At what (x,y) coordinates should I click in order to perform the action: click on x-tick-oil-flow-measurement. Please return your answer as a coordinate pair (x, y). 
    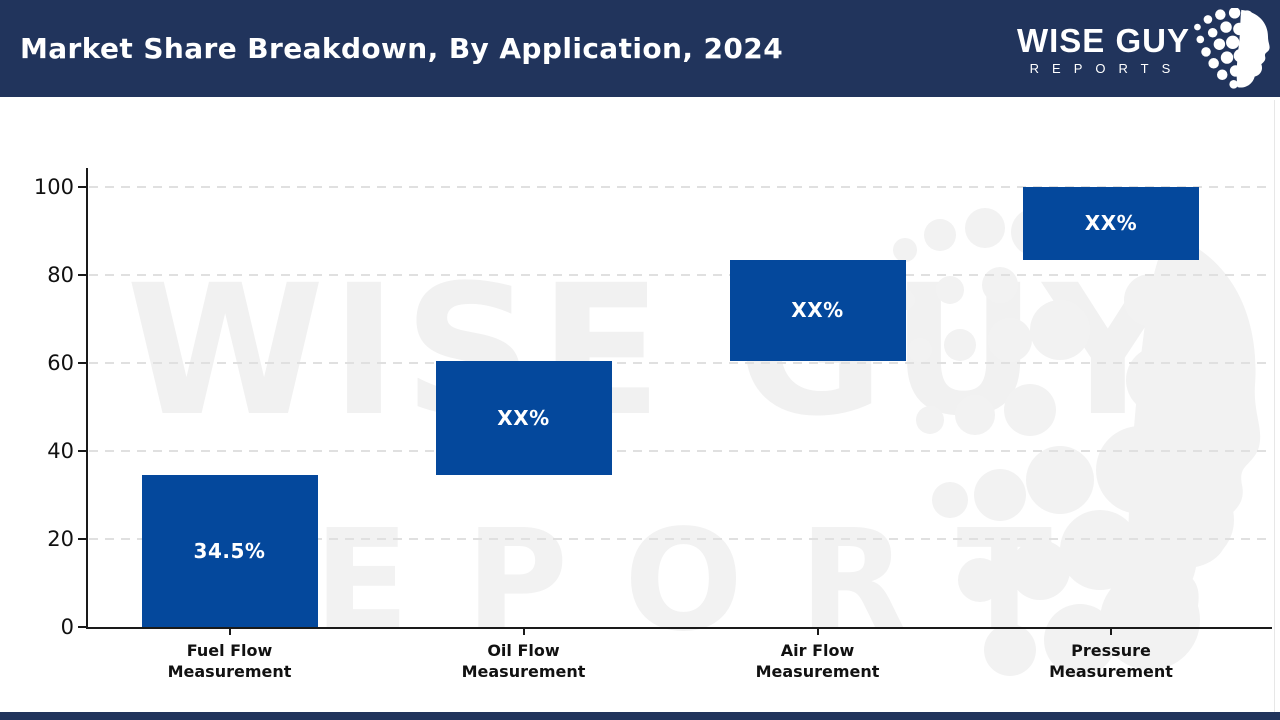
    Looking at the image, I should click on (523, 632).